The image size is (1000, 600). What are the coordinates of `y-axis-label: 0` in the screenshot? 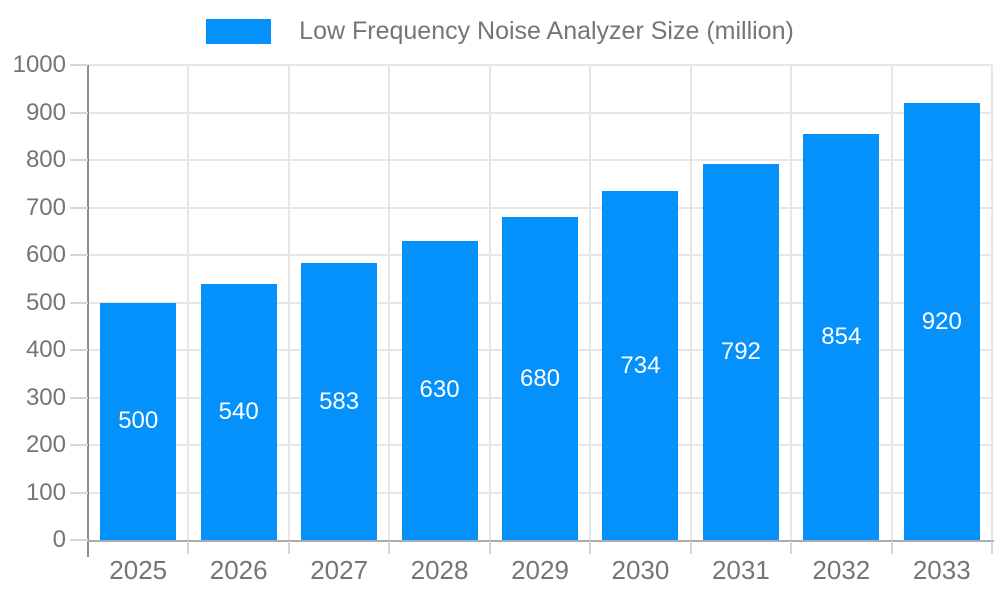 It's located at (59, 539).